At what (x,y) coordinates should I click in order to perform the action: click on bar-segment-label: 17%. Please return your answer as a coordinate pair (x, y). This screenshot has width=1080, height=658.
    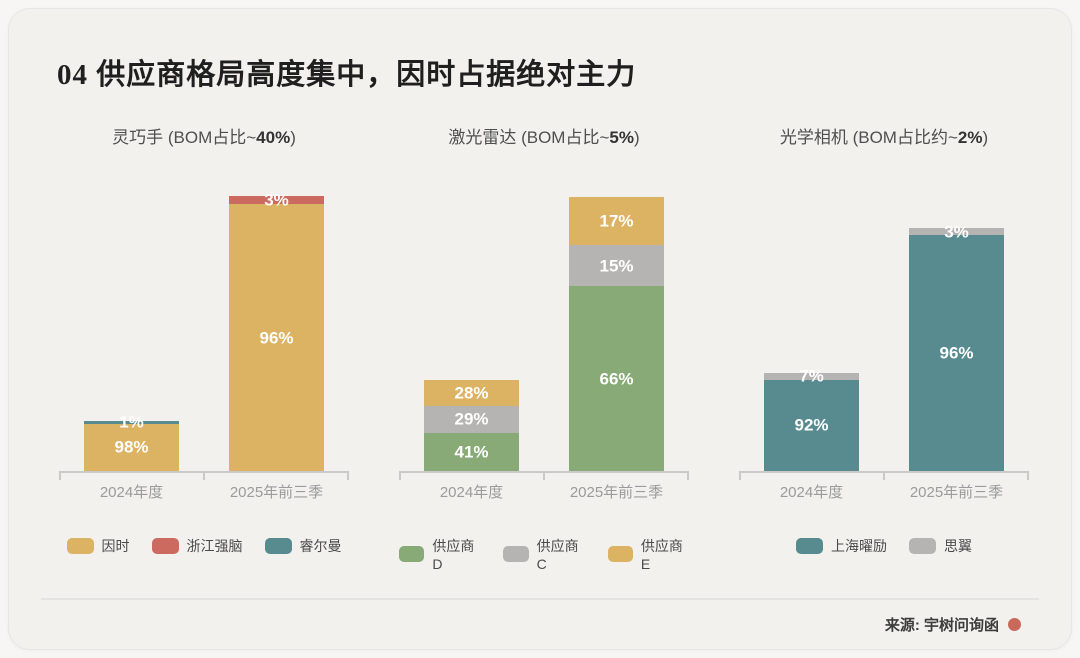
    Looking at the image, I should click on (616, 221).